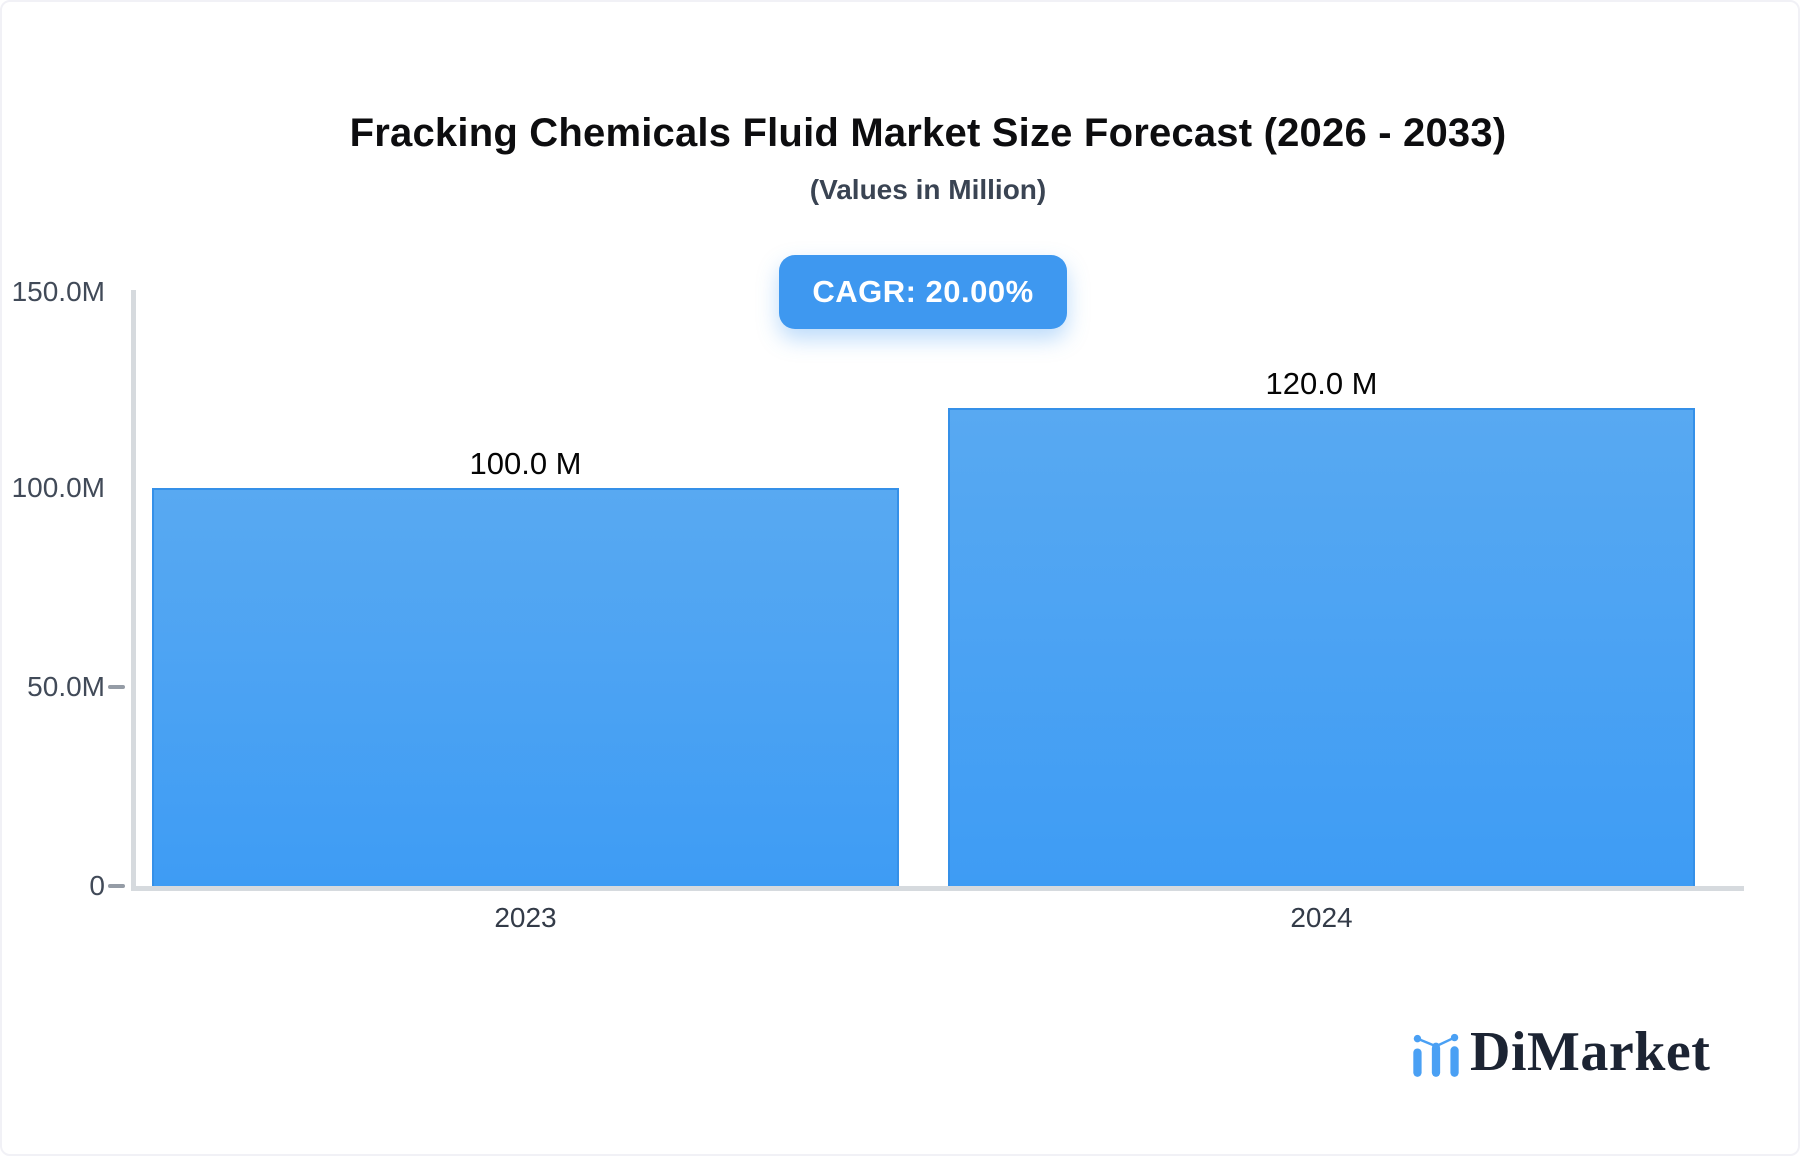 Image resolution: width=1800 pixels, height=1156 pixels. I want to click on bar-2023, so click(525, 687).